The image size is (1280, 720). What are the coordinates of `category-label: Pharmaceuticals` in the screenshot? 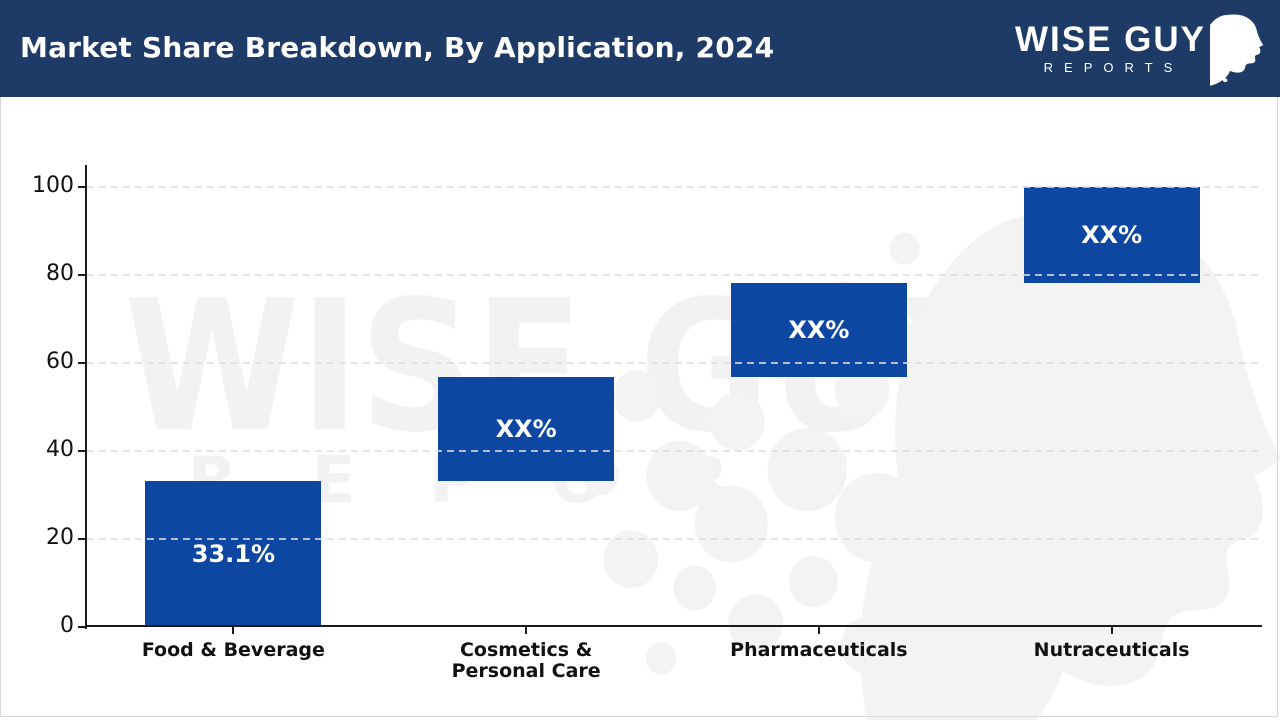 It's located at (818, 650).